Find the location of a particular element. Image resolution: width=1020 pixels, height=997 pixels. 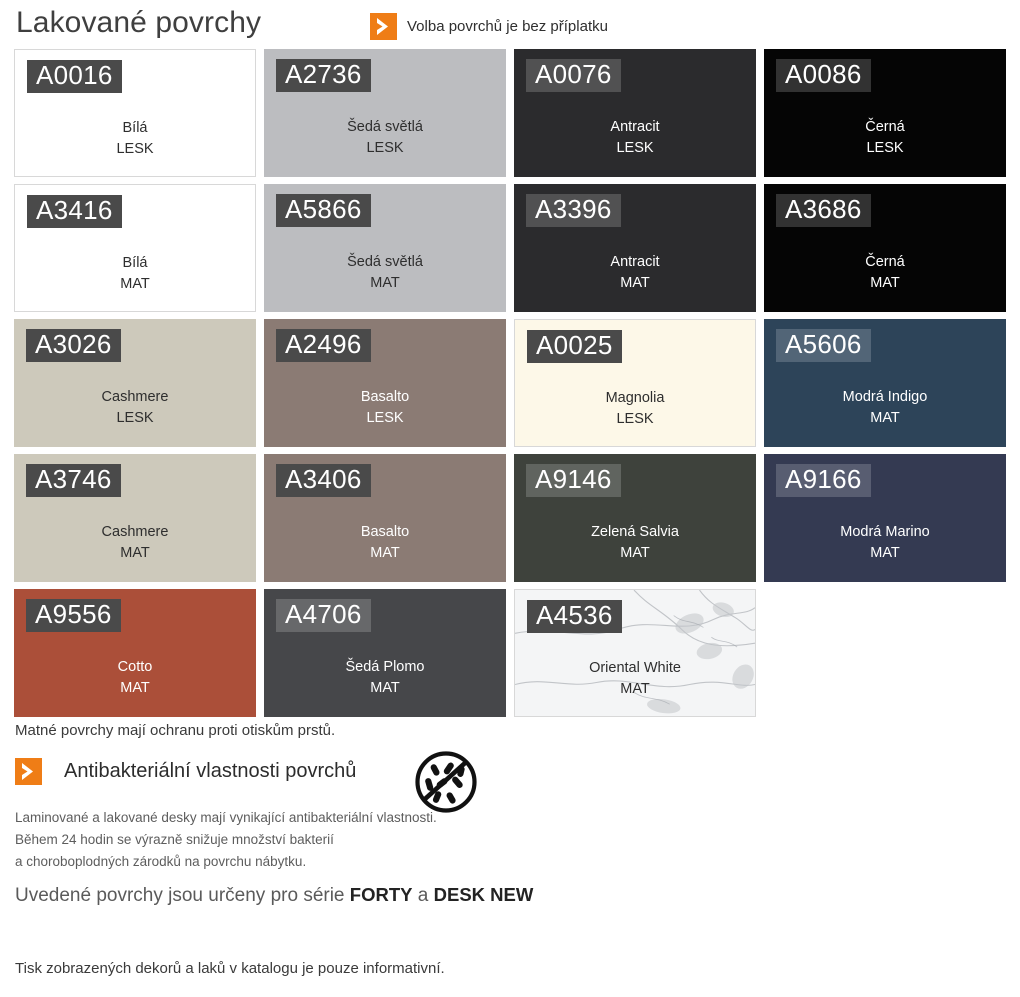

header-note-label: Volba povrchů je bez příplatku is located at coordinates (507, 26).